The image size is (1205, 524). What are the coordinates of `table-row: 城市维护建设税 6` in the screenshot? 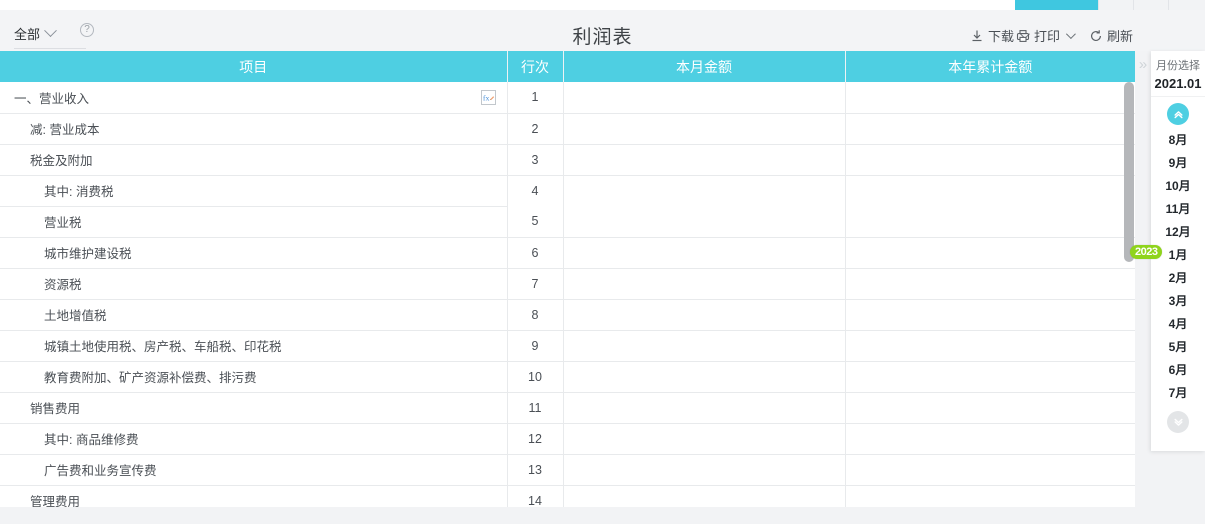 It's located at (567, 253).